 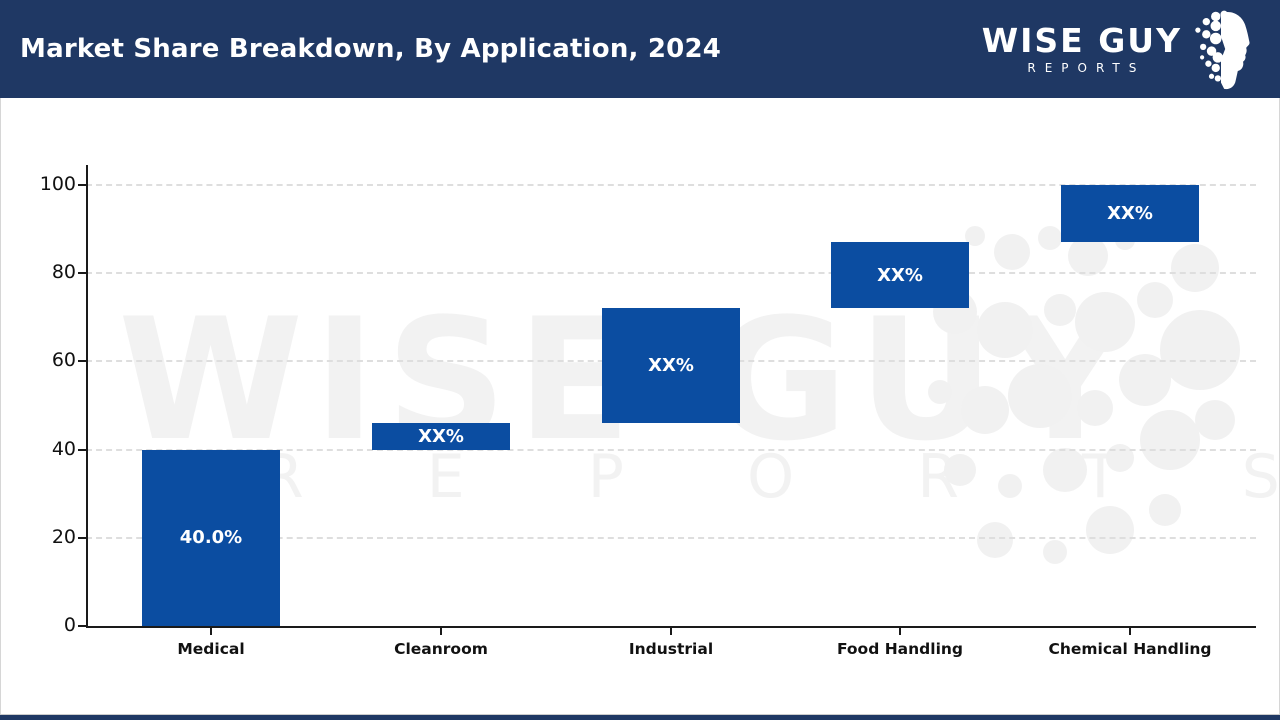 I want to click on bar-medical: 40.0%, so click(x=211, y=537).